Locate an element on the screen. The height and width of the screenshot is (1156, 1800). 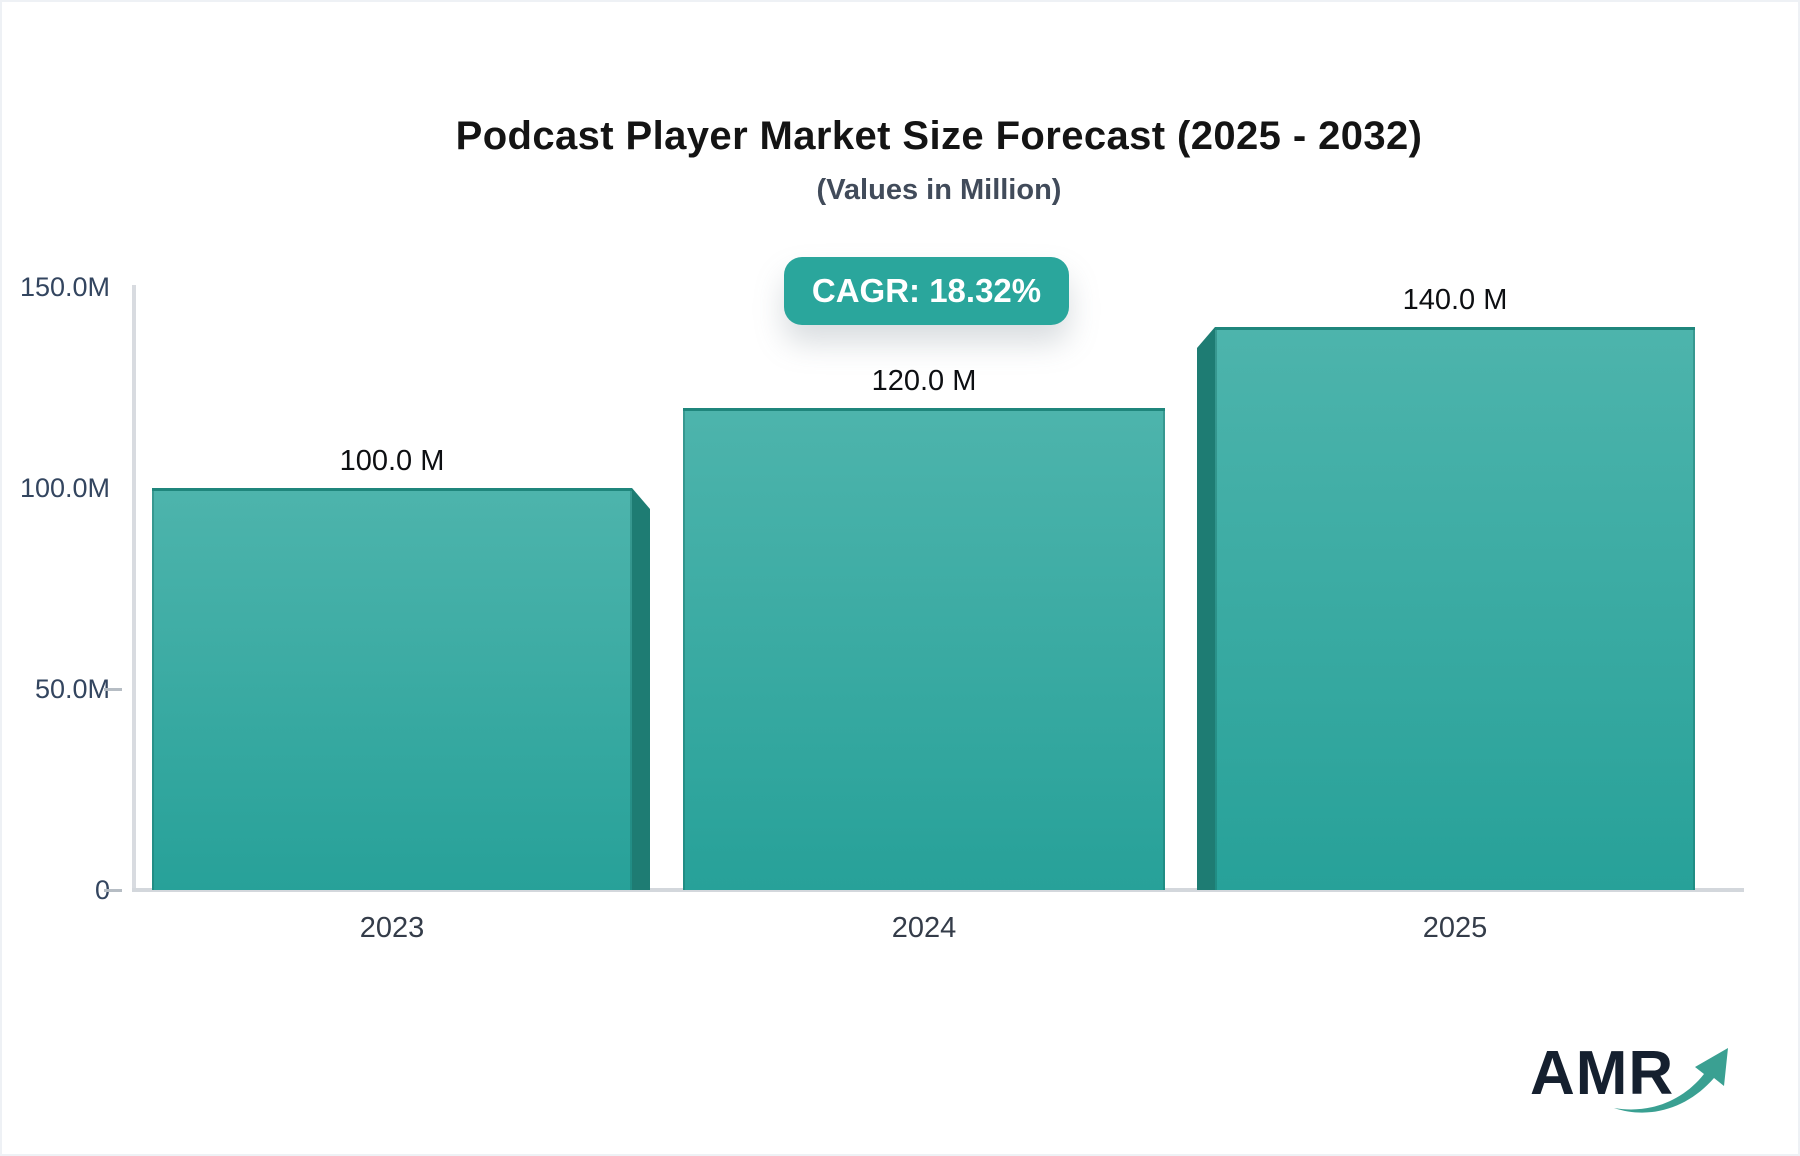
y-tick-label-100.0M: 100.0M is located at coordinates (64, 488).